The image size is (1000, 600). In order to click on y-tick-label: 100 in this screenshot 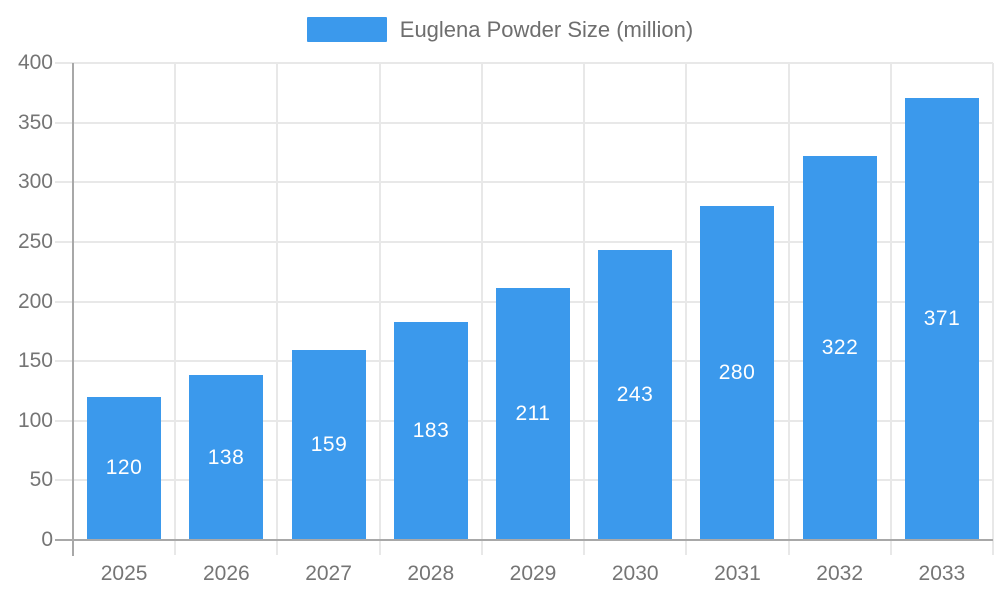, I will do `click(35, 420)`.